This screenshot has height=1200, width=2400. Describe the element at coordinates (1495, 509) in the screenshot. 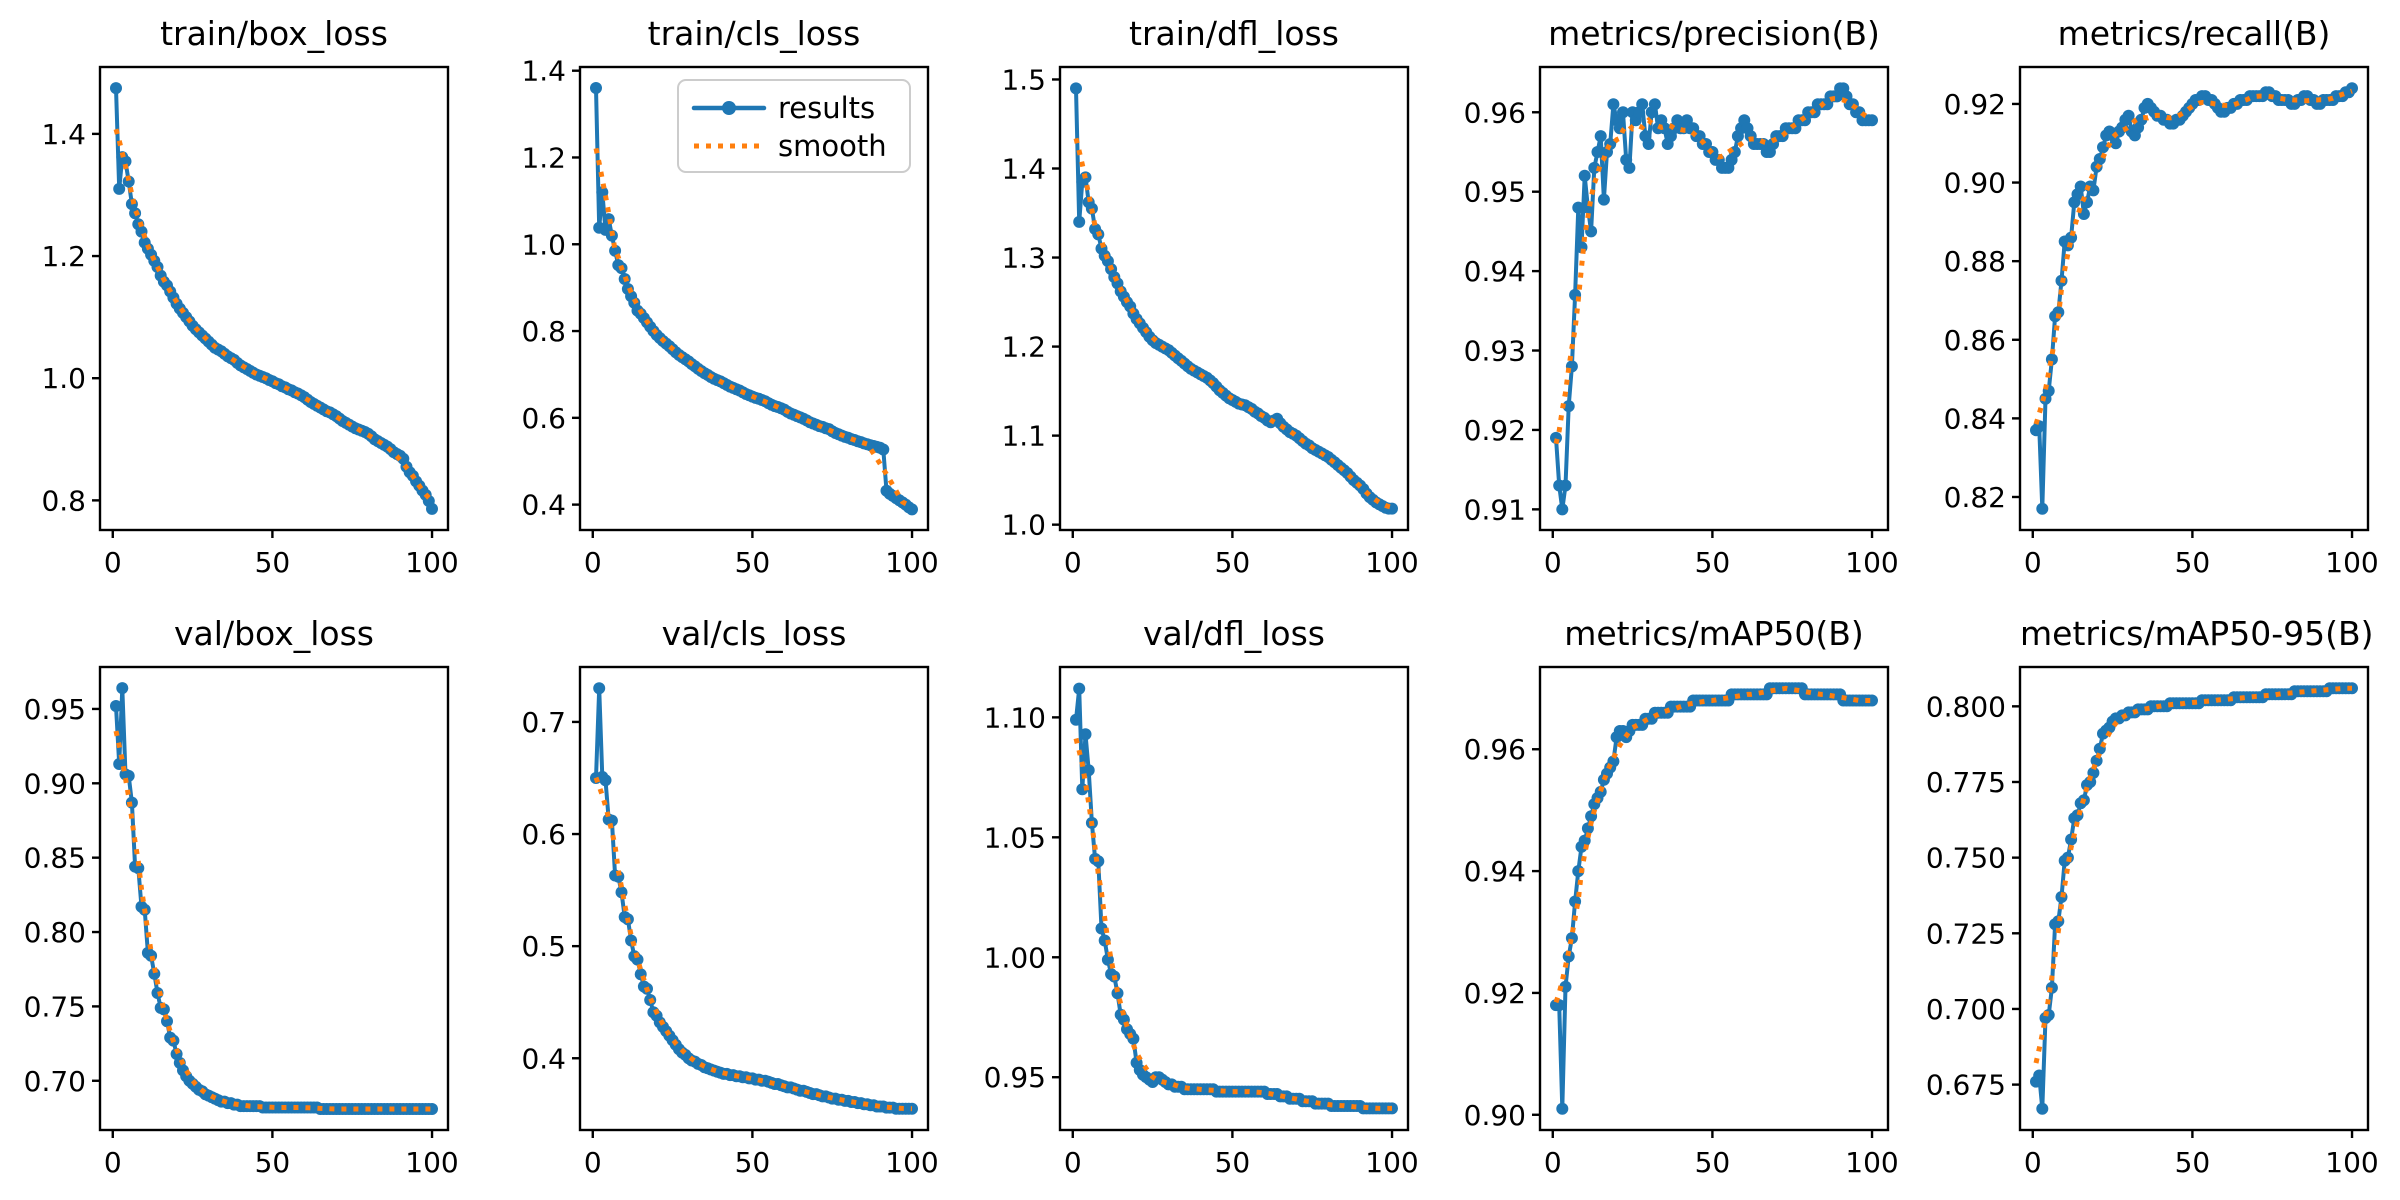

I see `svg-text: 0.91` at that location.